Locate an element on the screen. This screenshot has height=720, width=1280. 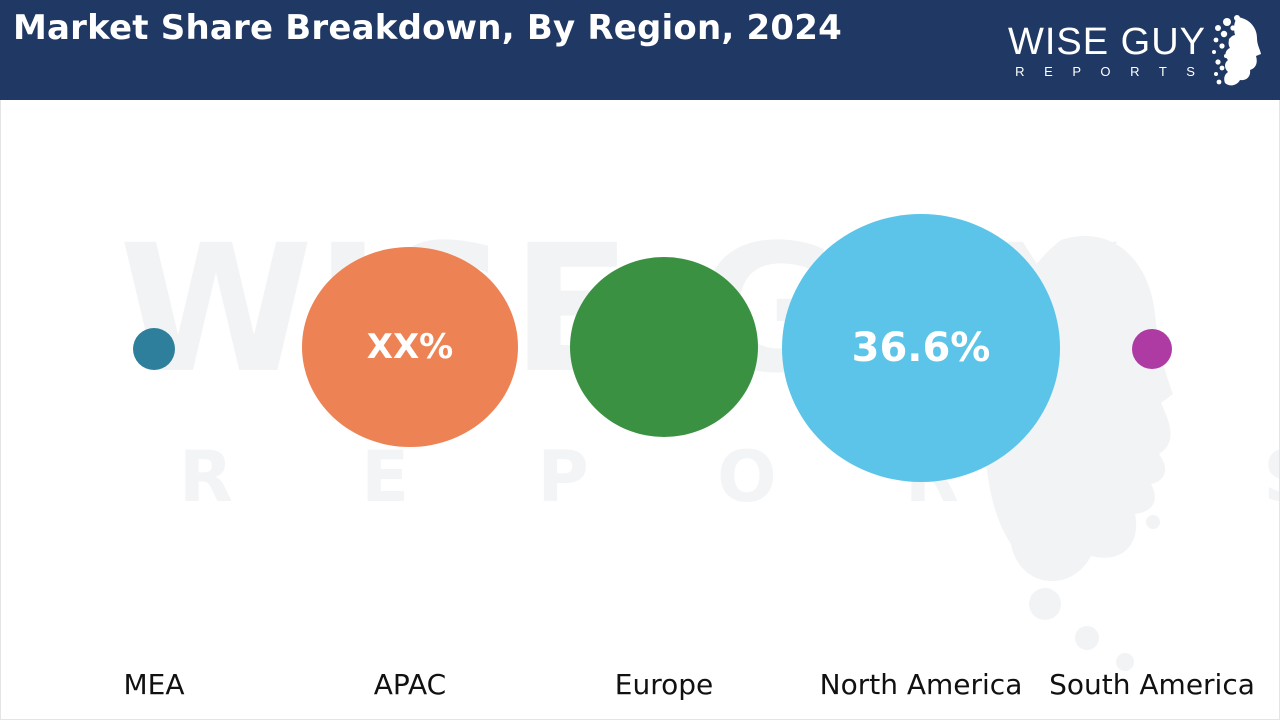
bubble-south-america is located at coordinates (1152, 349).